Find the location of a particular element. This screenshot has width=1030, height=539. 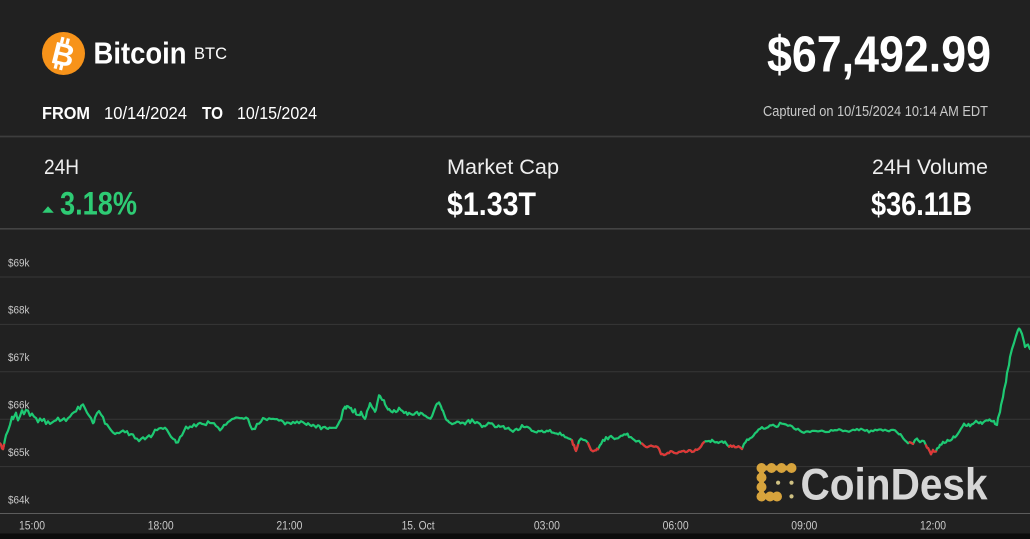

svg-text: 24H is located at coordinates (61, 167).